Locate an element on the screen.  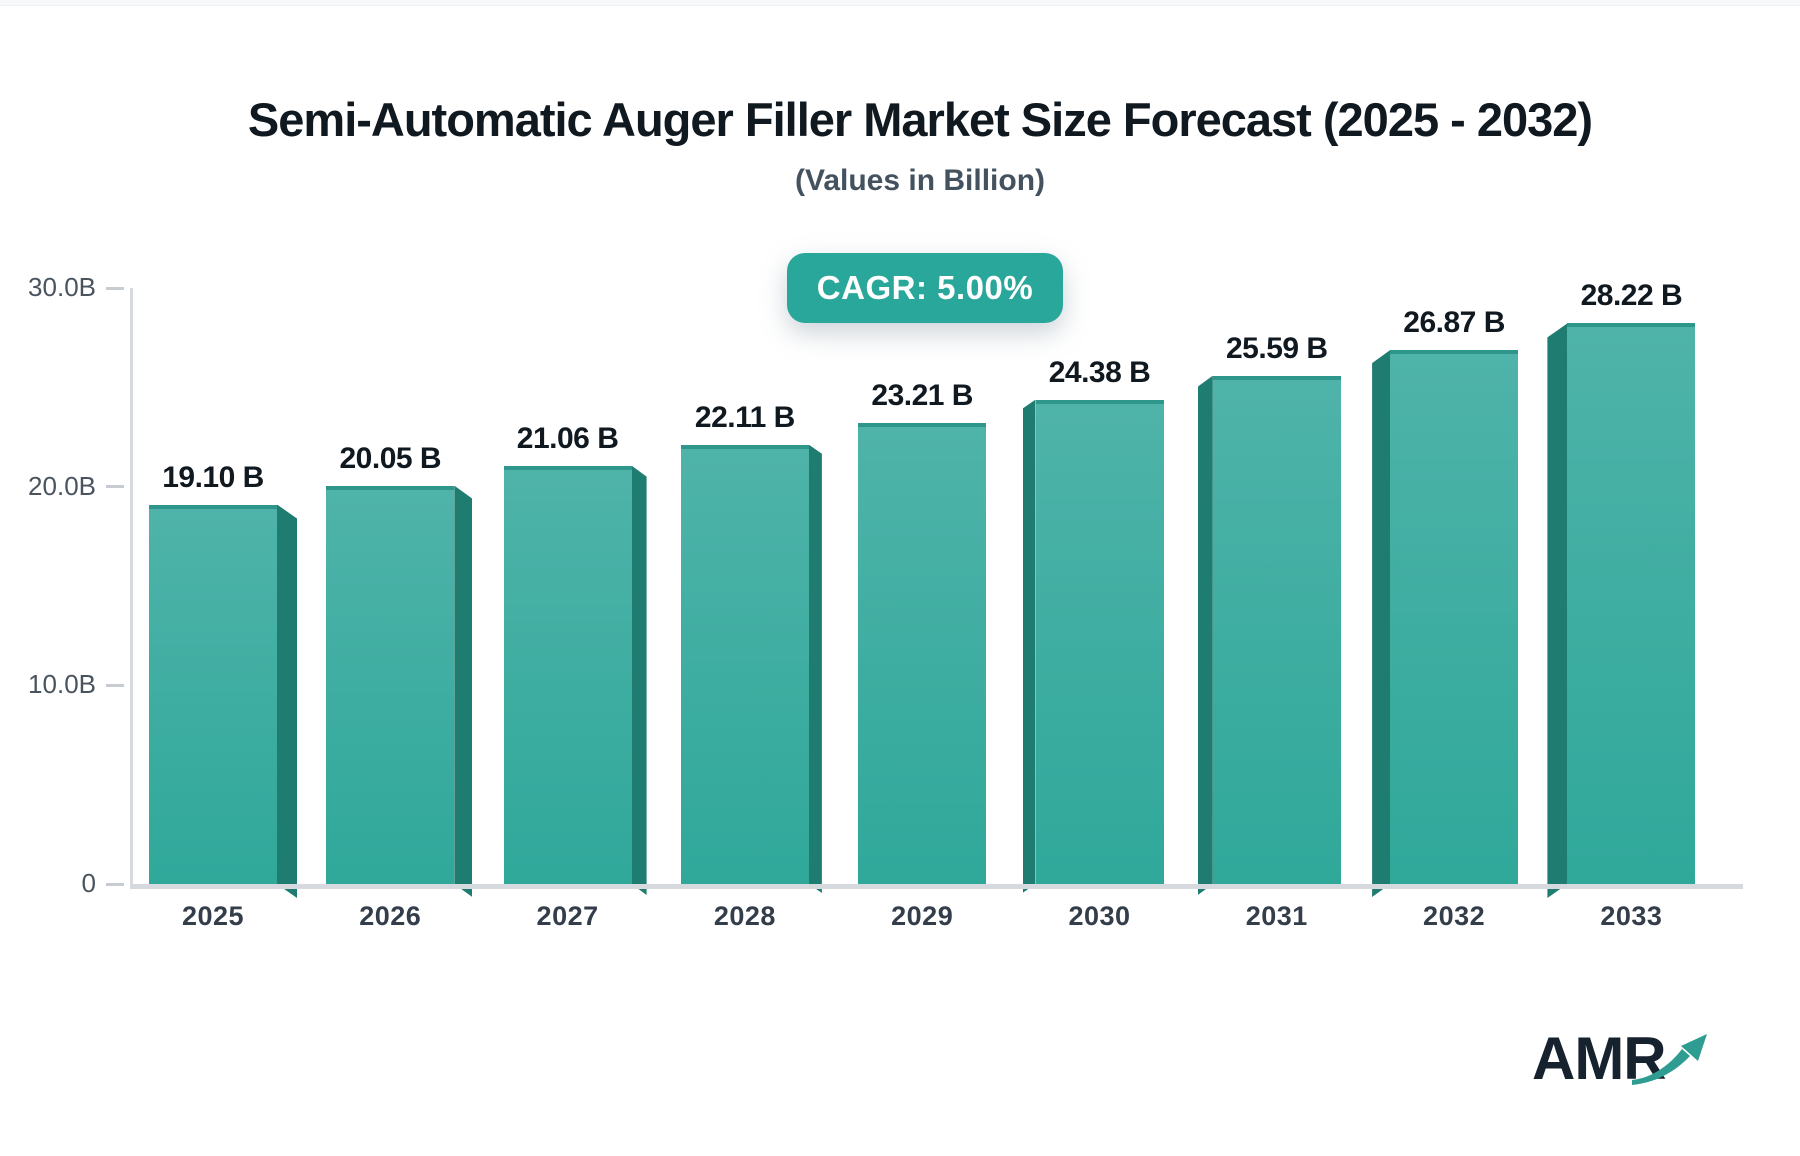
bar-value-label: 19.10 B is located at coordinates (213, 477).